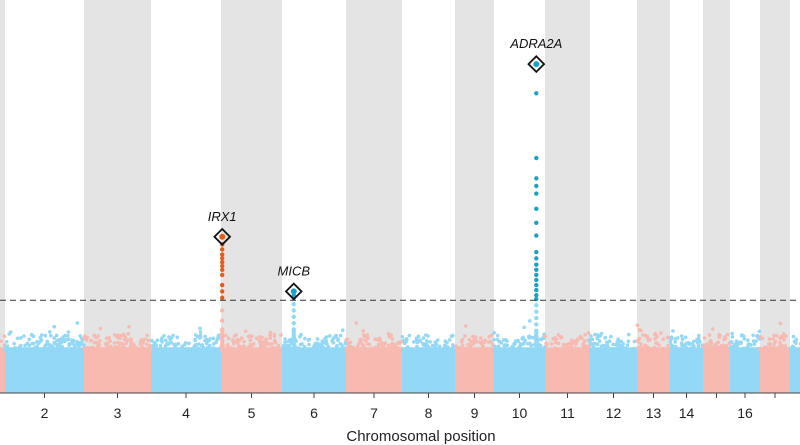 The image size is (800, 445). I want to click on x-tick-label-chr8: 8, so click(429, 413).